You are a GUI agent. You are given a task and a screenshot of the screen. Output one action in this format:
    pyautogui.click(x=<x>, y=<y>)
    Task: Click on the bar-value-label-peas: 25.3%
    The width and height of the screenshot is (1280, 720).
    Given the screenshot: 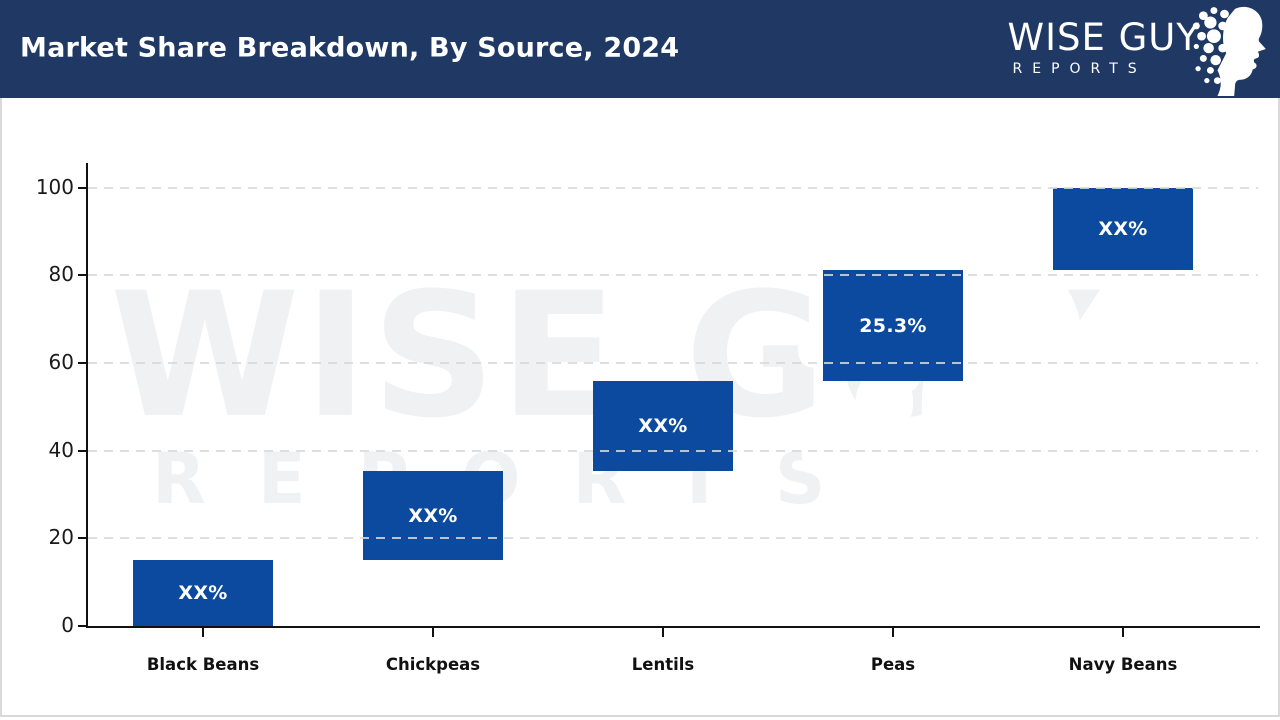 What is the action you would take?
    pyautogui.click(x=893, y=325)
    